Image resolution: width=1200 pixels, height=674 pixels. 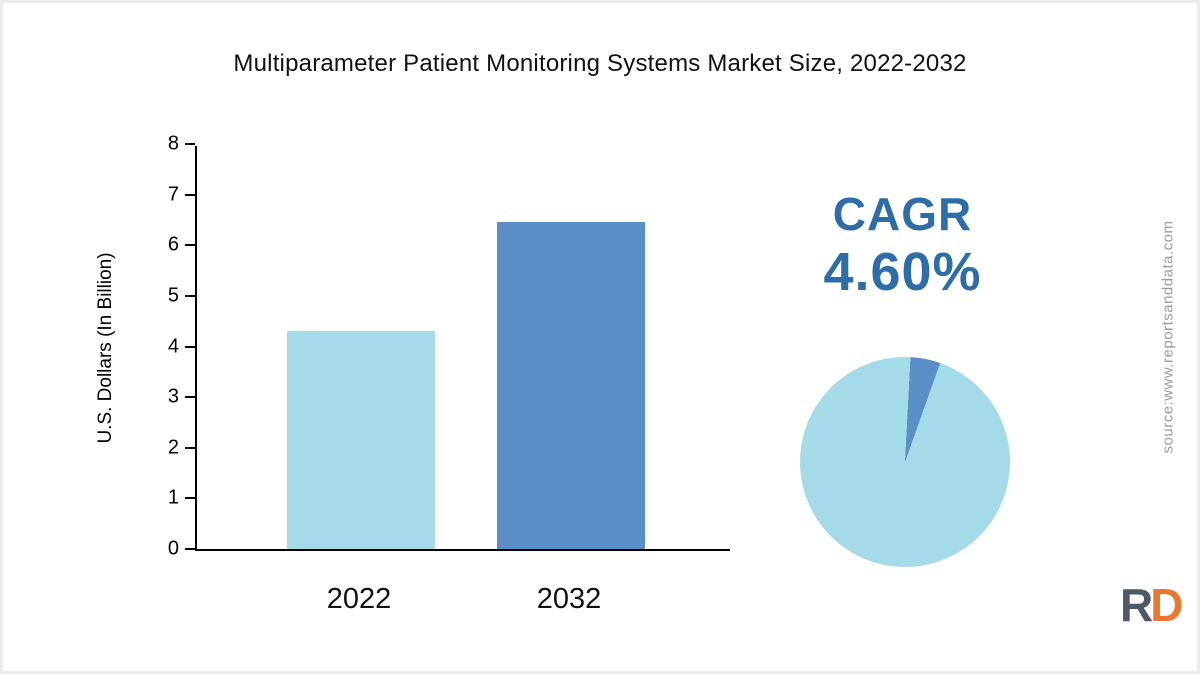 I want to click on y-tick-label: 0, so click(x=173, y=548).